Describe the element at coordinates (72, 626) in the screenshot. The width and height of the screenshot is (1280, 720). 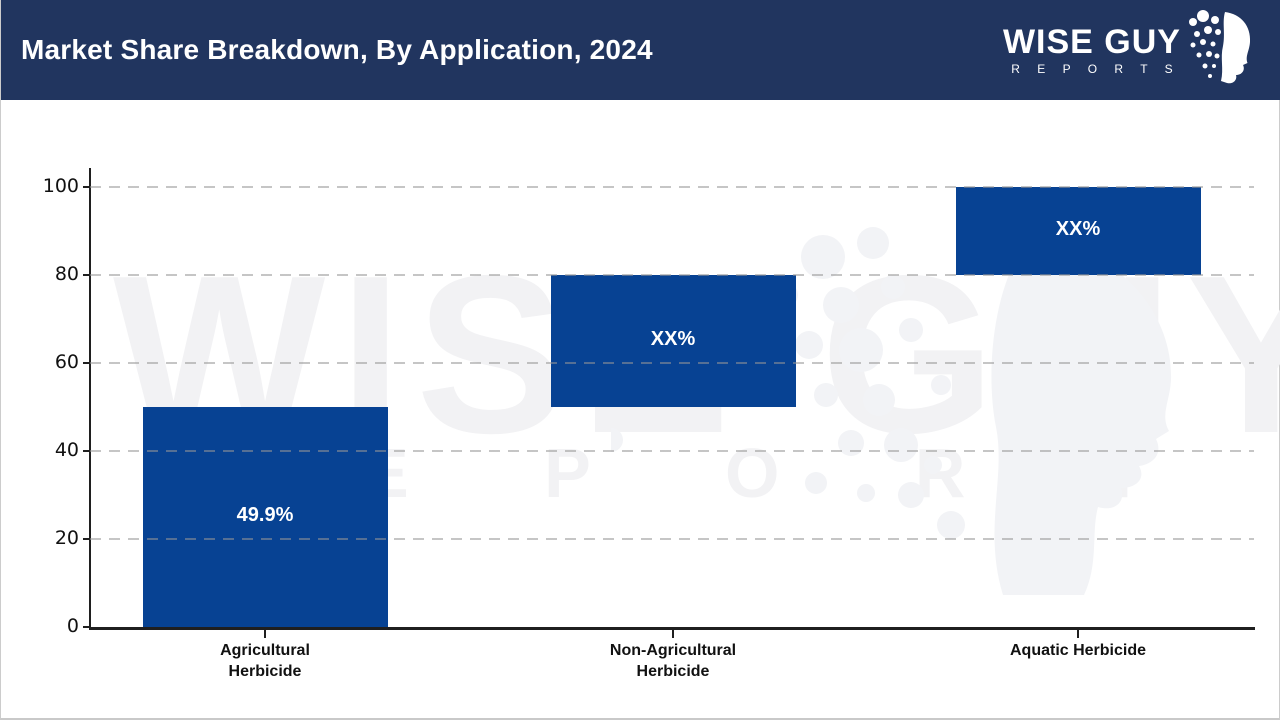
I see `y-tick-label: 0` at that location.